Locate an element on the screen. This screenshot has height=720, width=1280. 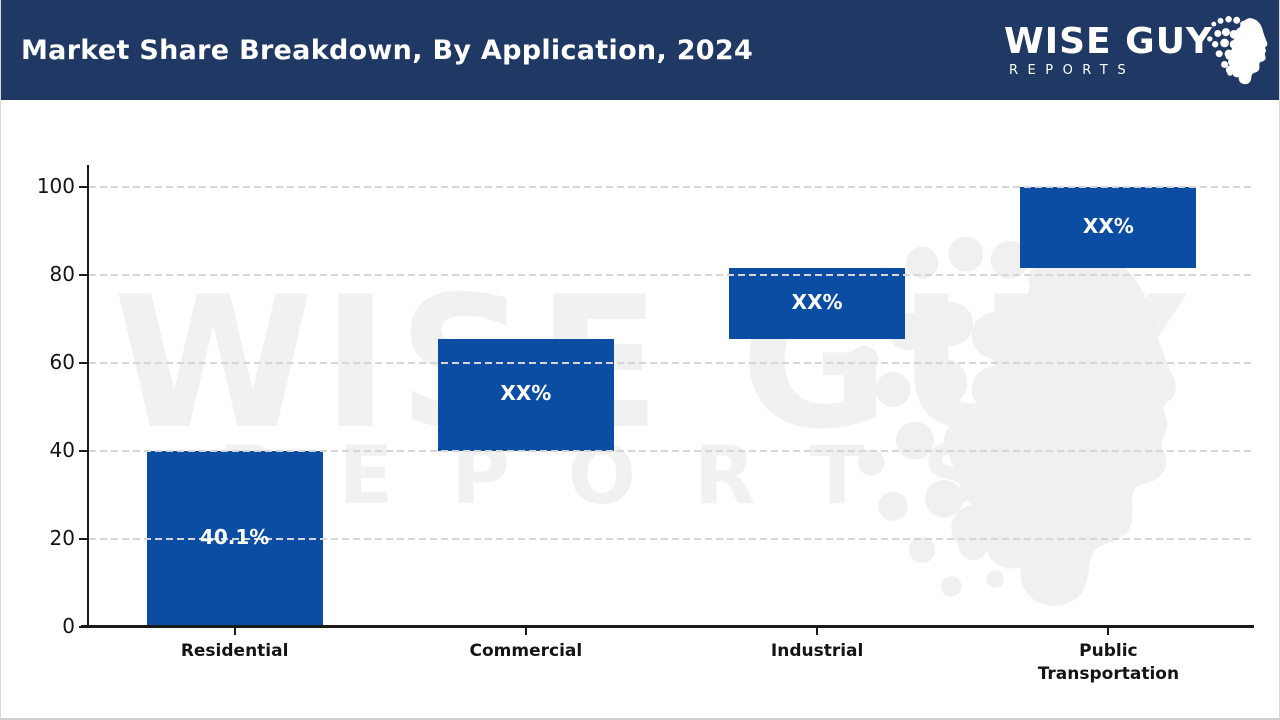
y-tick-label-80: 80 is located at coordinates (62, 274).